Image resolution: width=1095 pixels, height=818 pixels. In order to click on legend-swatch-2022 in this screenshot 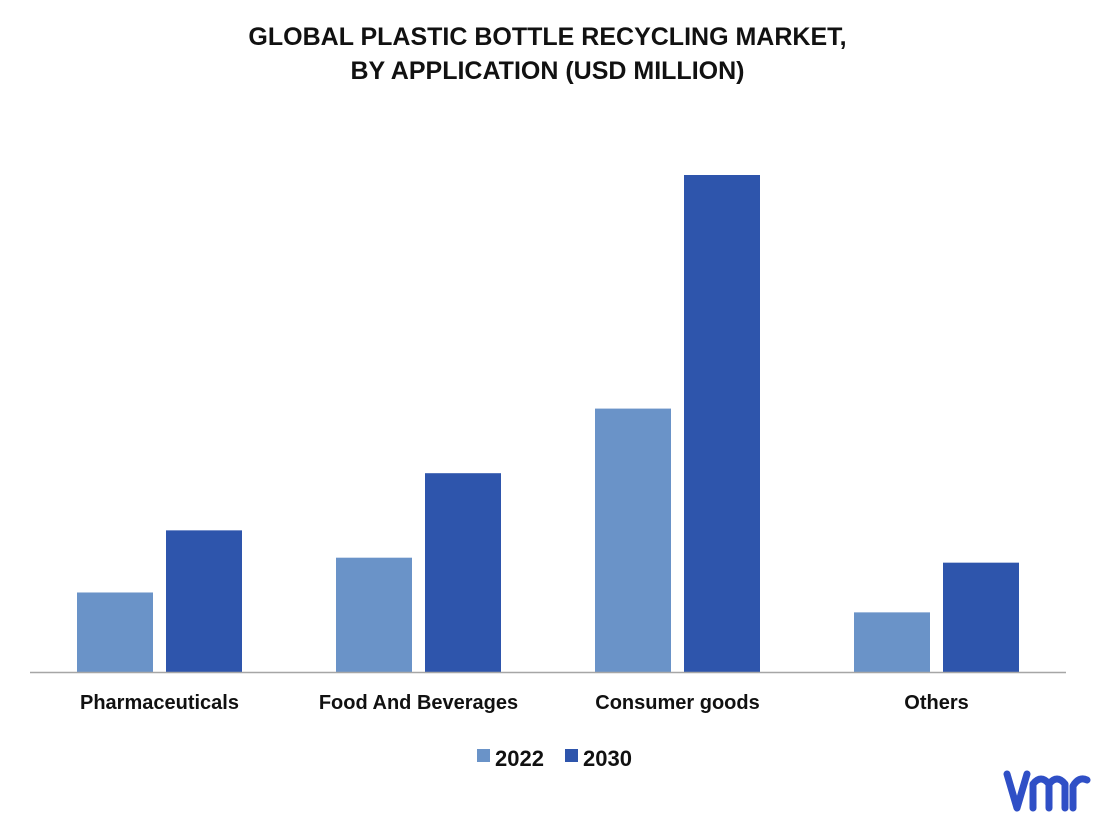, I will do `click(483, 755)`.